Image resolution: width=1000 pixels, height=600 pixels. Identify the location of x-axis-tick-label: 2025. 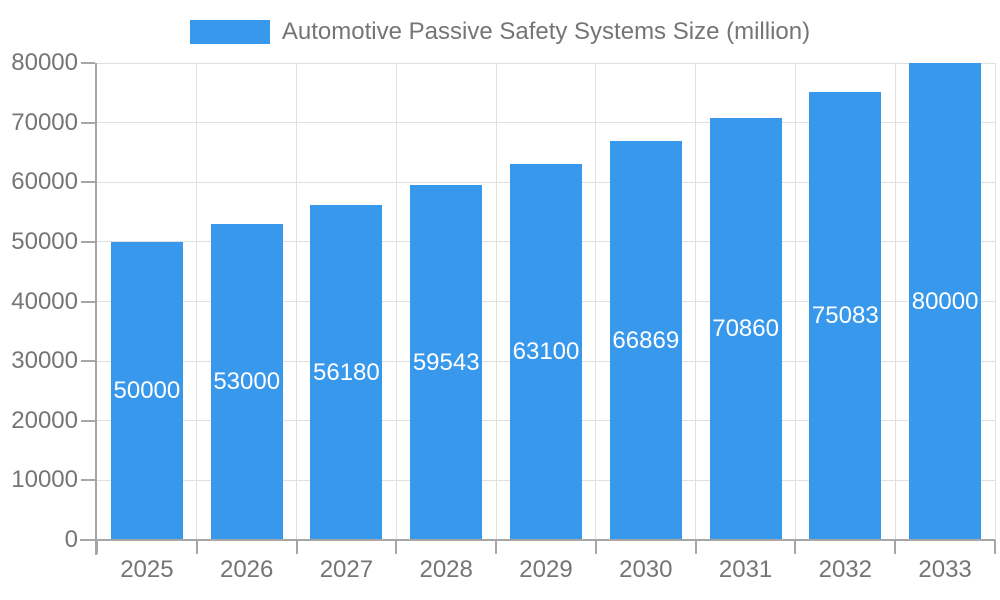
(147, 569).